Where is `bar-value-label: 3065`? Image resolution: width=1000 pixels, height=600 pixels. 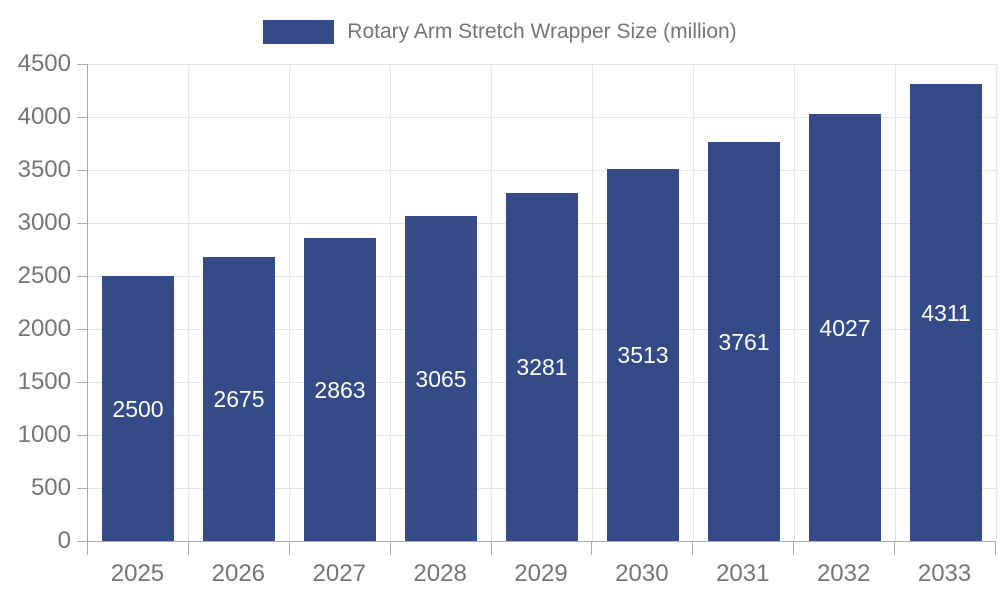
bar-value-label: 3065 is located at coordinates (441, 379).